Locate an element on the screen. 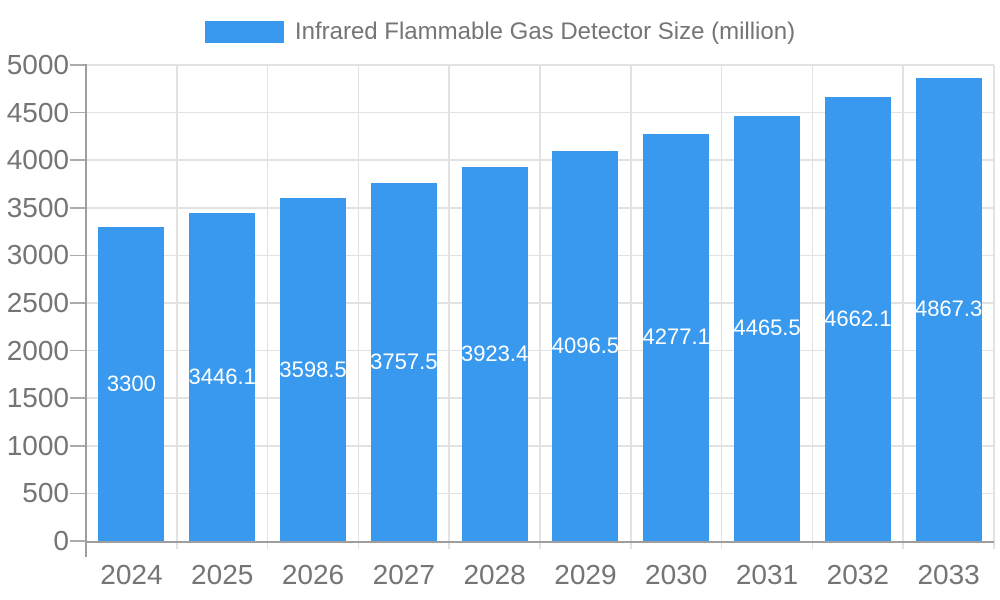 This screenshot has height=600, width=1000. bar-2025: 3446.1 is located at coordinates (222, 376).